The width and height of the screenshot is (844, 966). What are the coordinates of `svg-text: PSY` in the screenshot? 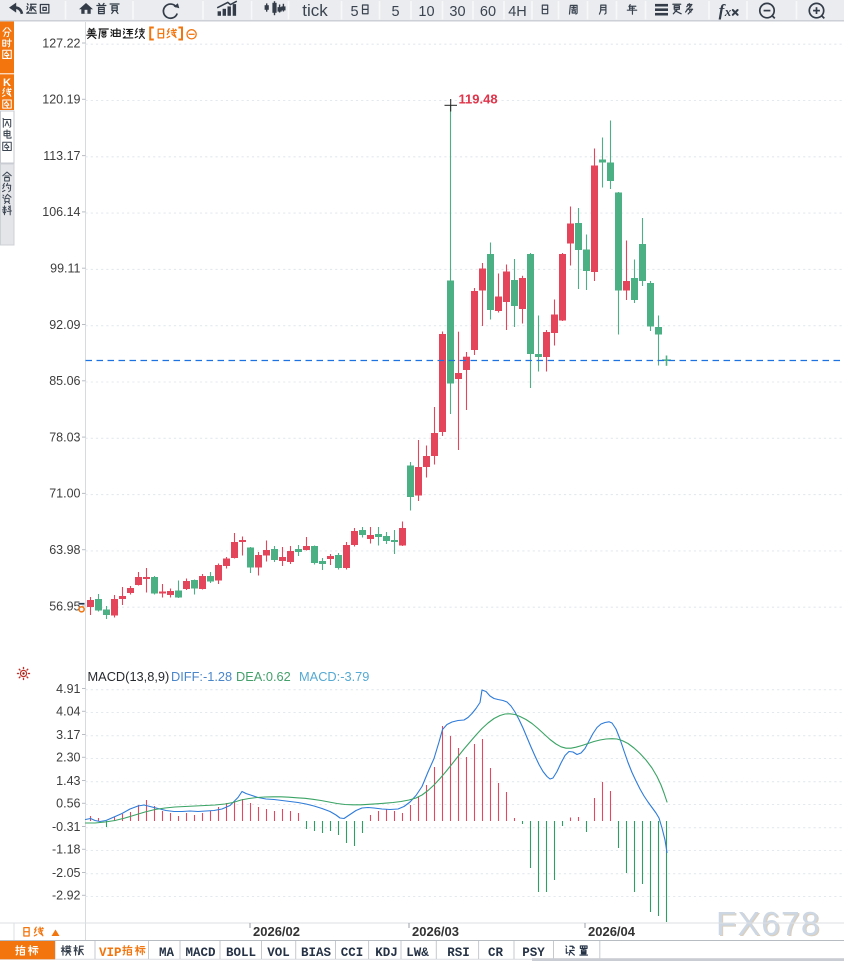 It's located at (533, 953).